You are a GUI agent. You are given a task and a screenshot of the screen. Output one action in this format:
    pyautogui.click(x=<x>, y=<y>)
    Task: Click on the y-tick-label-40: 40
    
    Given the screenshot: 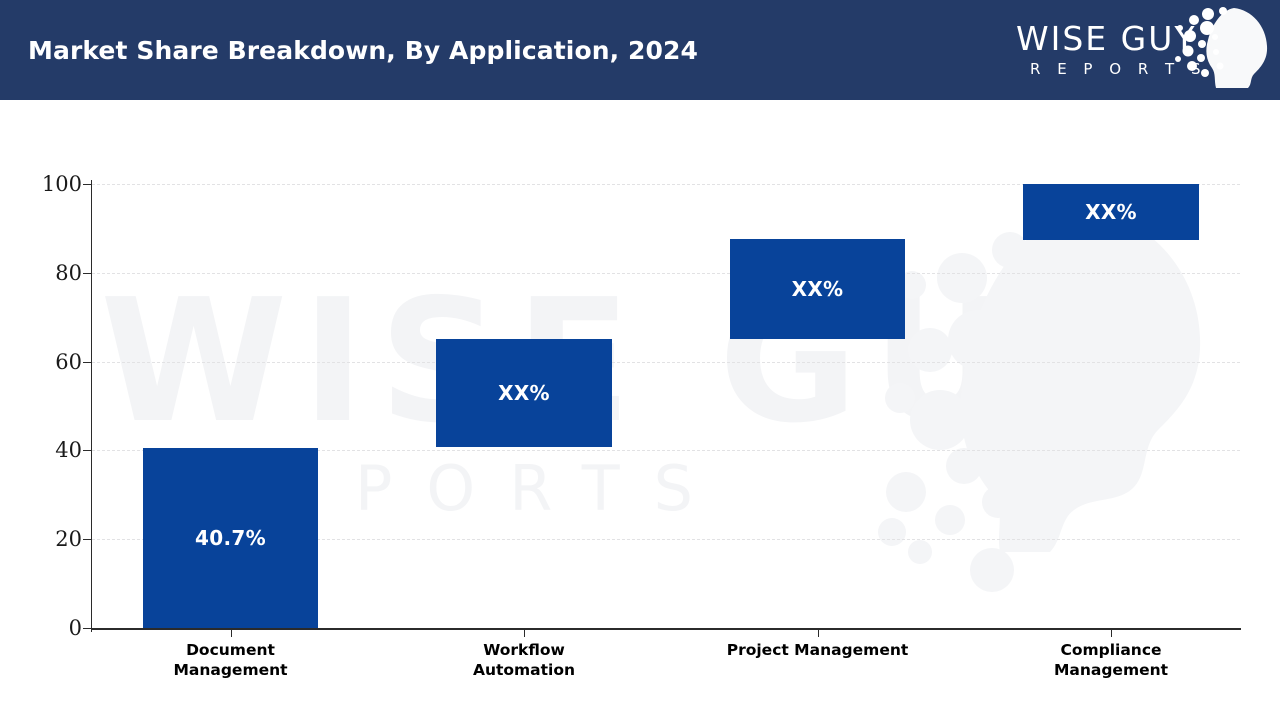 What is the action you would take?
    pyautogui.click(x=68, y=450)
    